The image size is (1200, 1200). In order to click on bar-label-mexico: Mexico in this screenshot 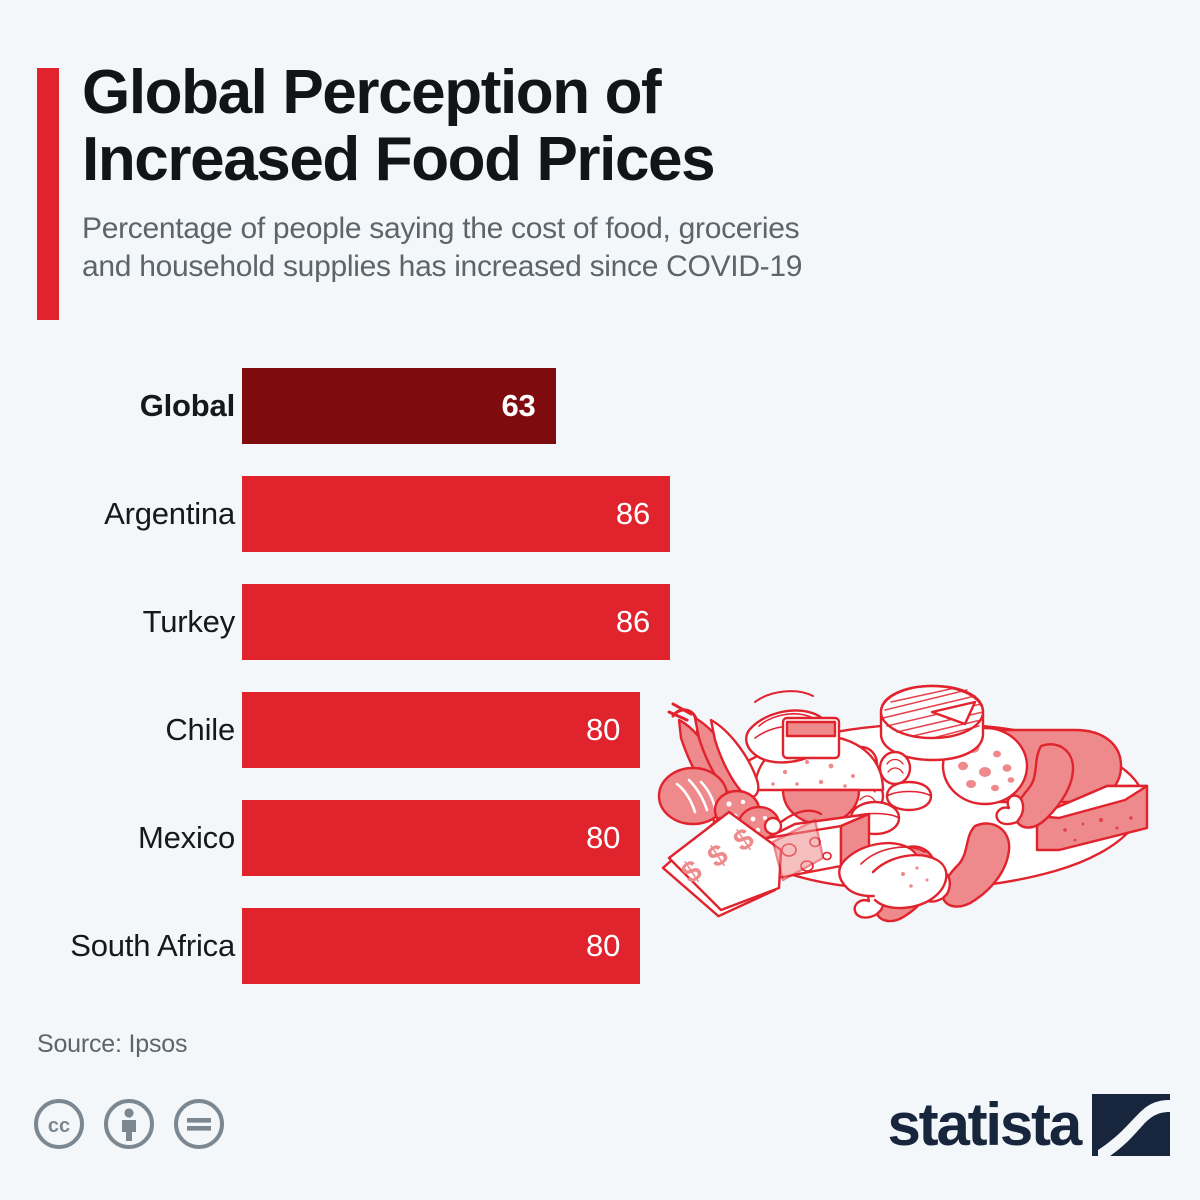, I will do `click(186, 837)`.